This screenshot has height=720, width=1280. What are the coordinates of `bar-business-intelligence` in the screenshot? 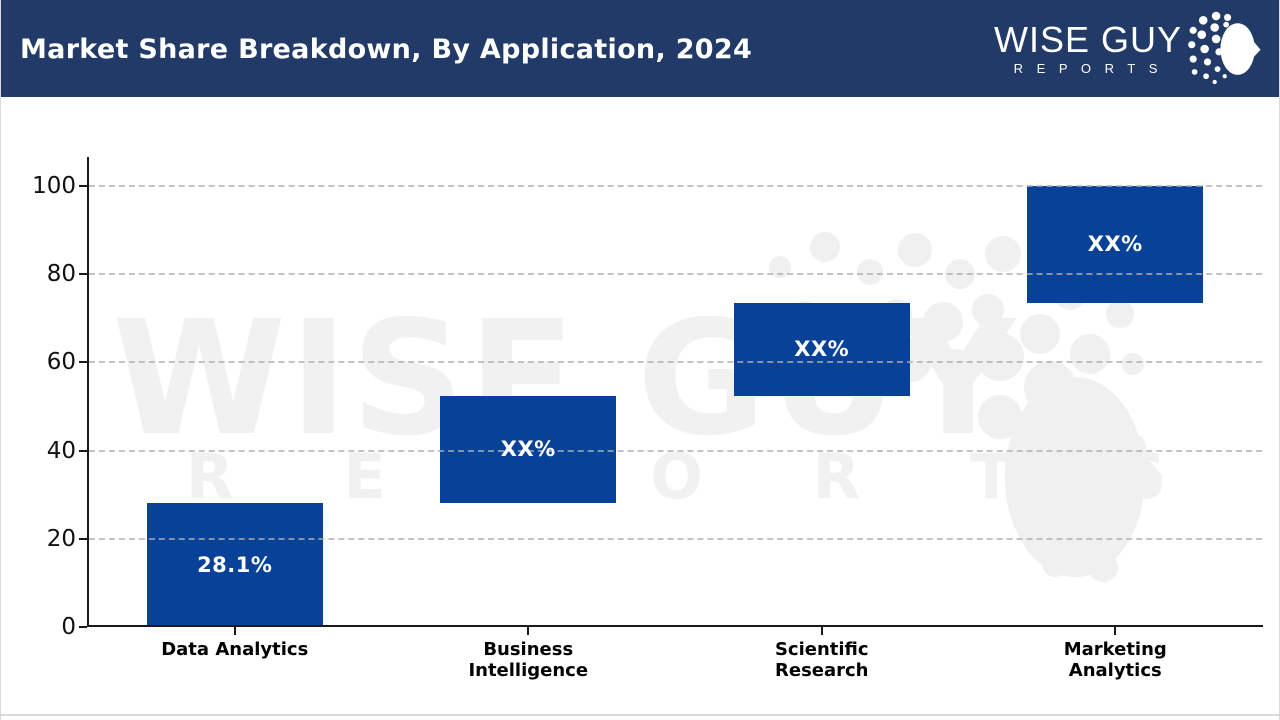 It's located at (528, 449).